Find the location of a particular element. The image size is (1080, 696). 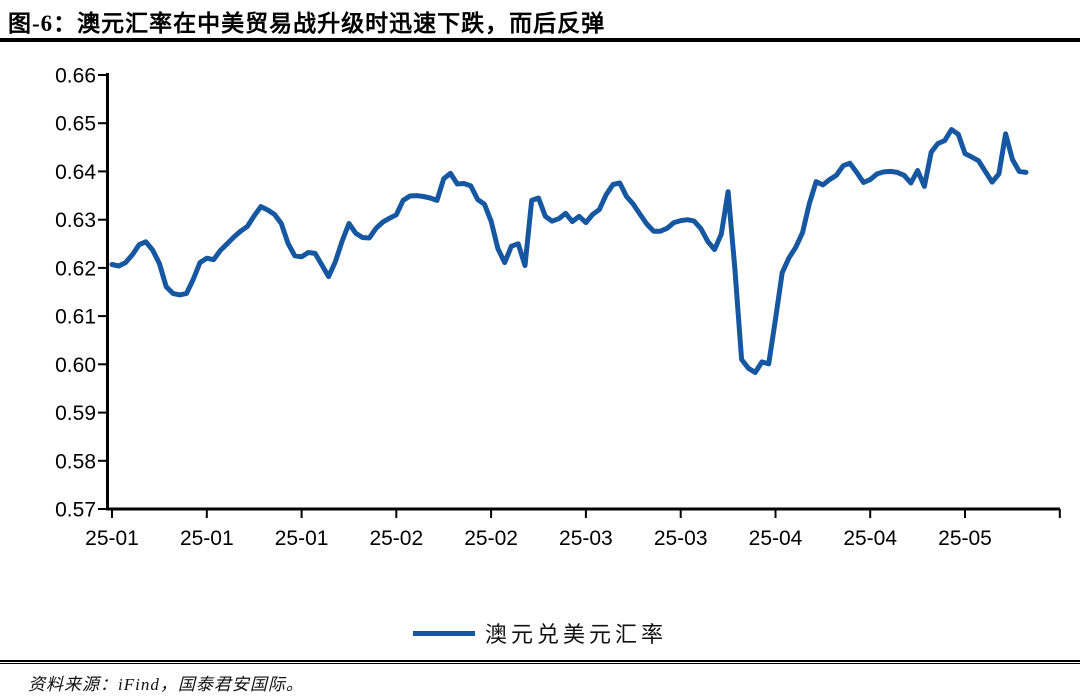

y-axis-label: 0.60 is located at coordinates (75, 365).